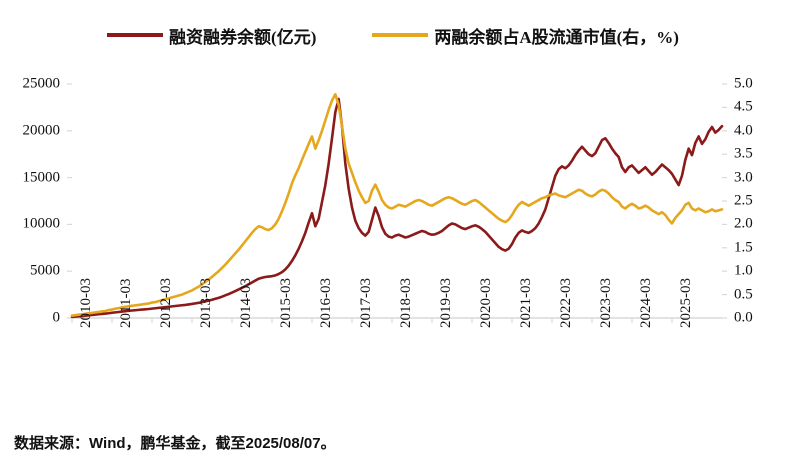 This screenshot has width=786, height=467. Describe the element at coordinates (175, 443) in the screenshot. I see `source-footnote: 数据来源：Wind，鹏华基金，截至2025/08/07。` at that location.